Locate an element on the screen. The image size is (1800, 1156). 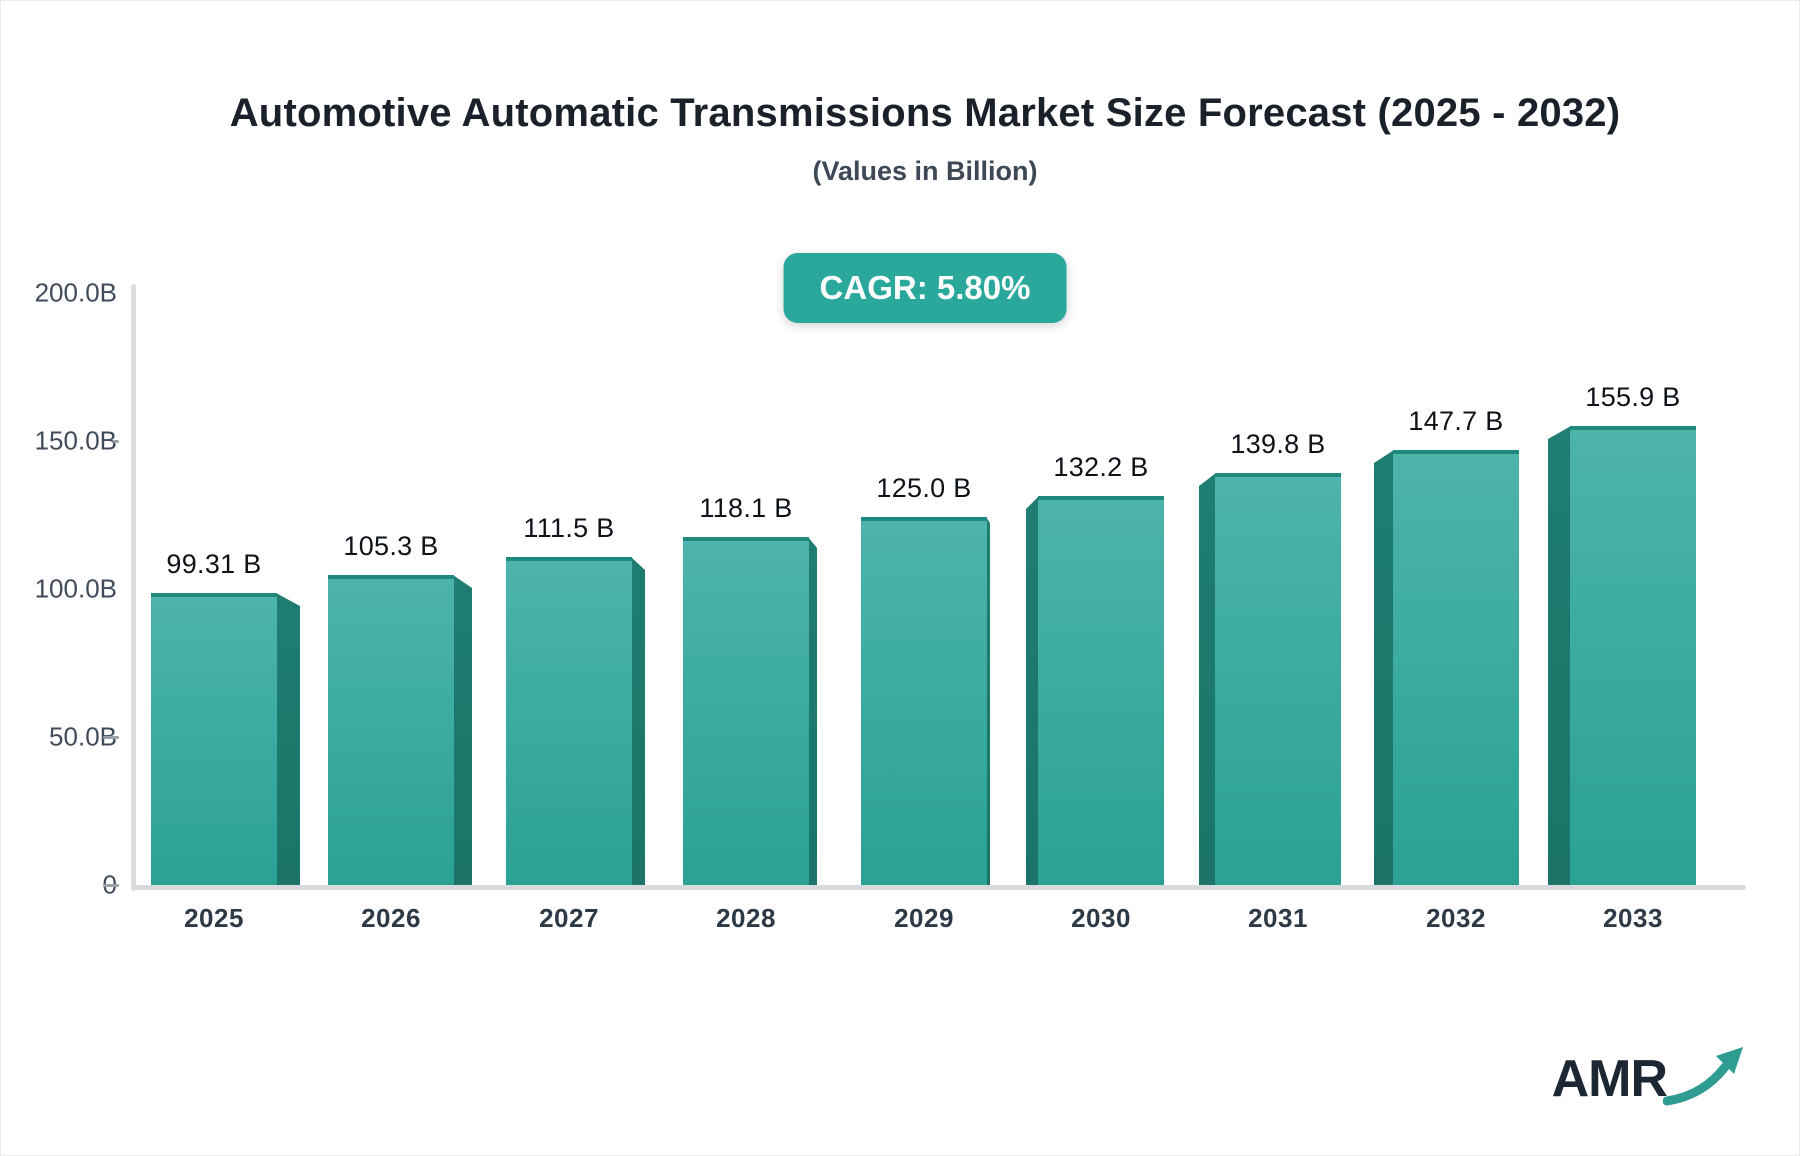
bar-2030 is located at coordinates (1101, 691).